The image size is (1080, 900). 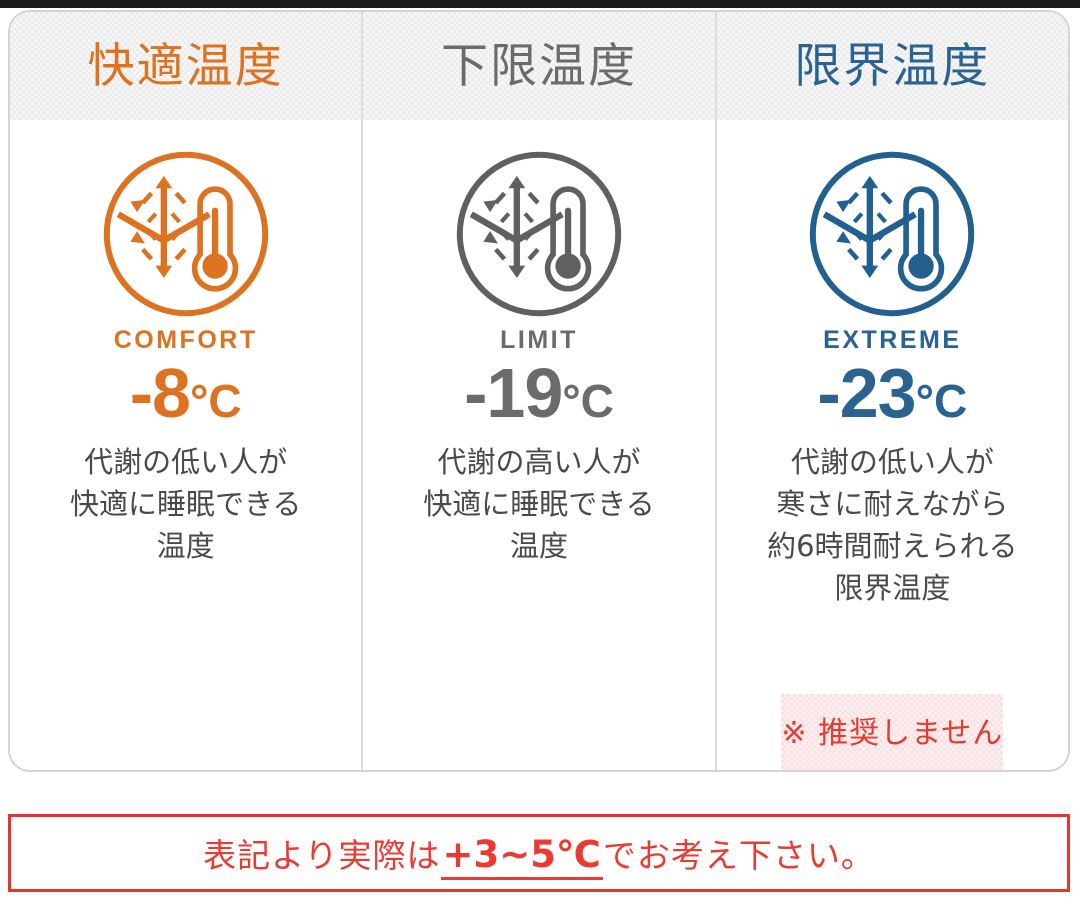 I want to click on metric-value: -8°C, so click(x=185, y=393).